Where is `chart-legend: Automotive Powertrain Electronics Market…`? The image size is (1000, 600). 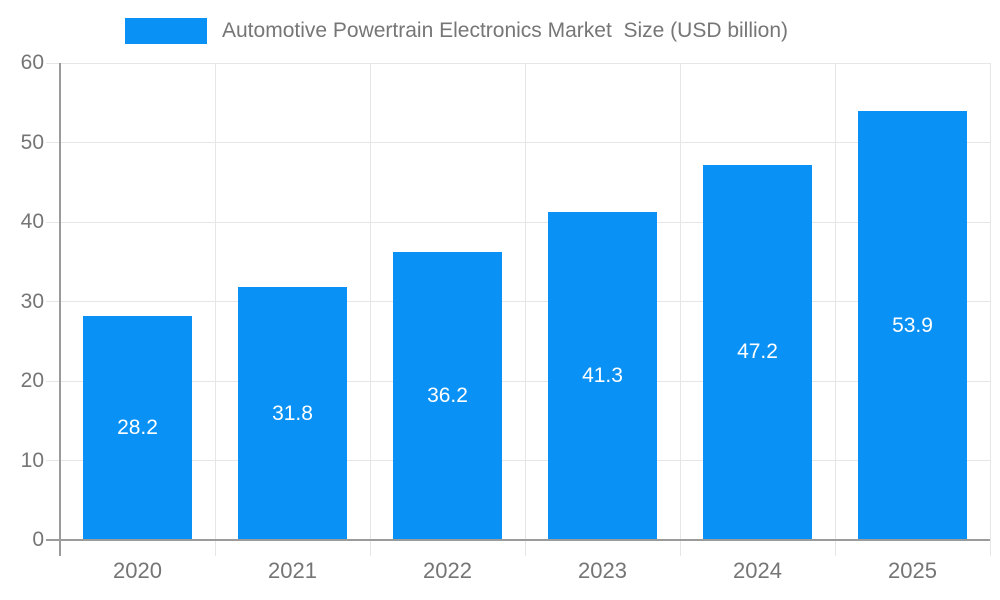
chart-legend: Automotive Powertrain Electronics Market… is located at coordinates (456, 31).